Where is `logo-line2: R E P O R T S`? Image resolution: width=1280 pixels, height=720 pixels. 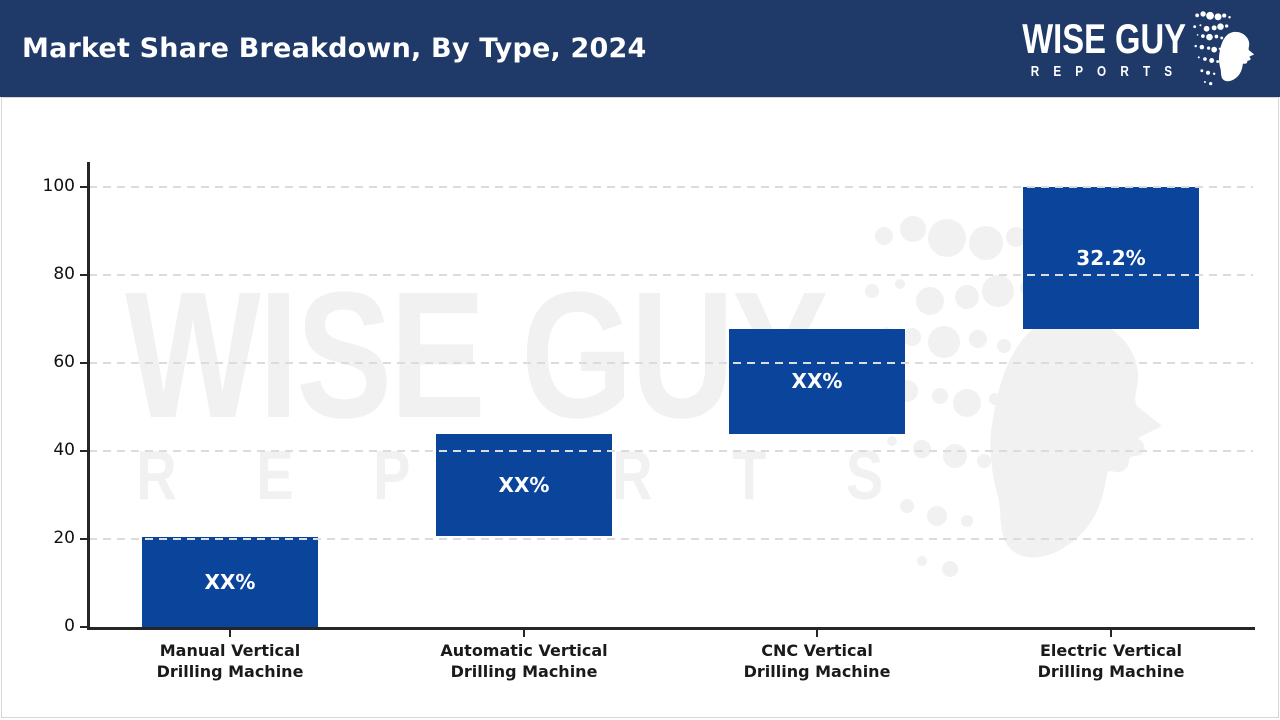
logo-line2: R E P O R T S is located at coordinates (1104, 71).